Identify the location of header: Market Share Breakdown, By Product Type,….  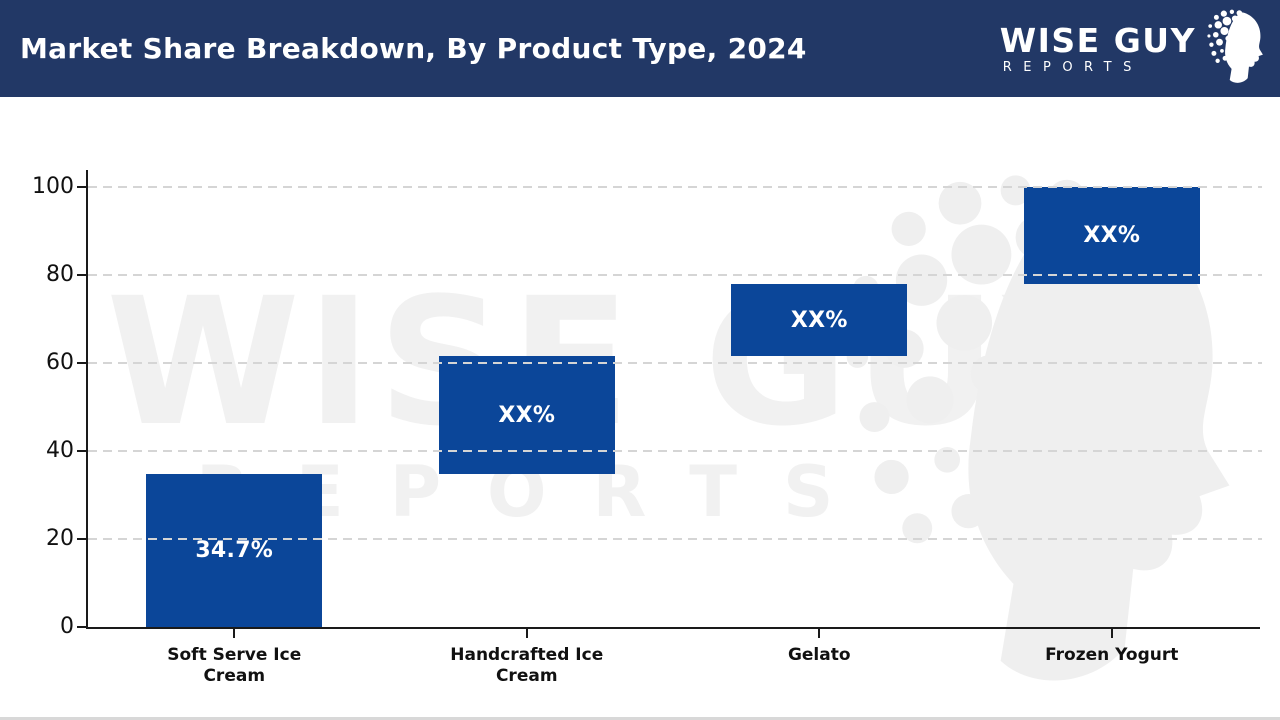
(640, 48).